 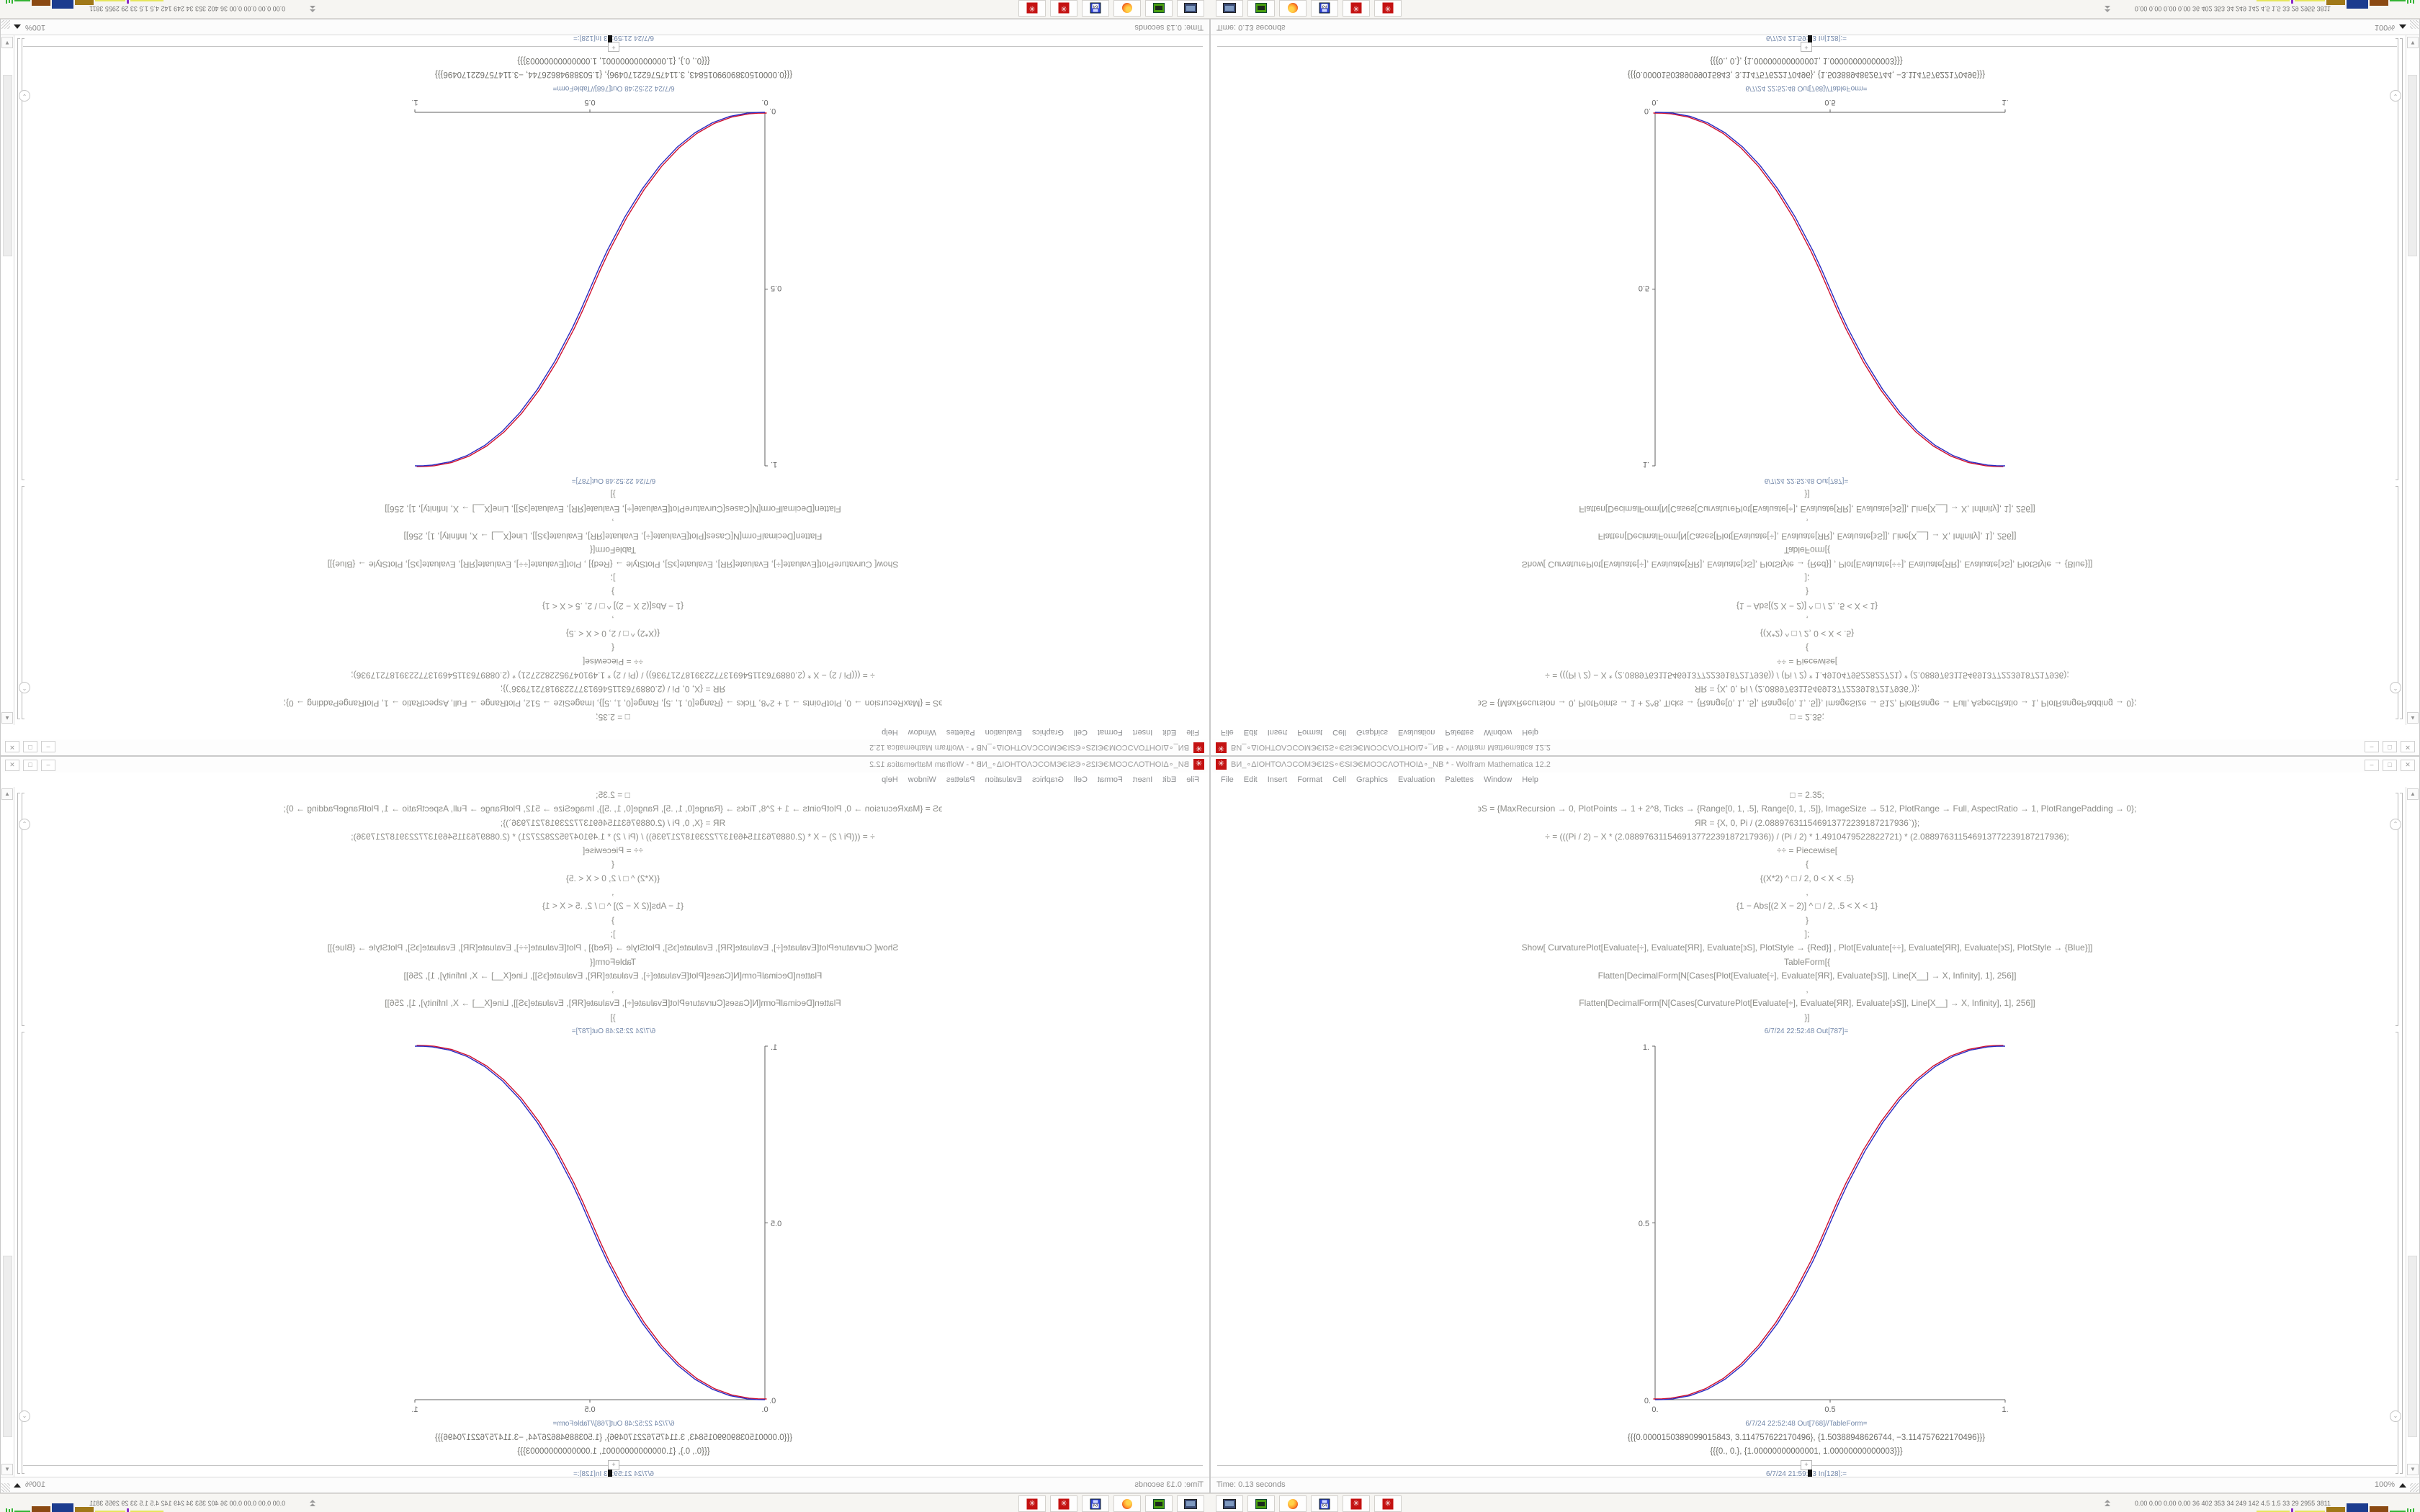 What do you see at coordinates (17, 26) in the screenshot?
I see `magnification-arrow-icon` at bounding box center [17, 26].